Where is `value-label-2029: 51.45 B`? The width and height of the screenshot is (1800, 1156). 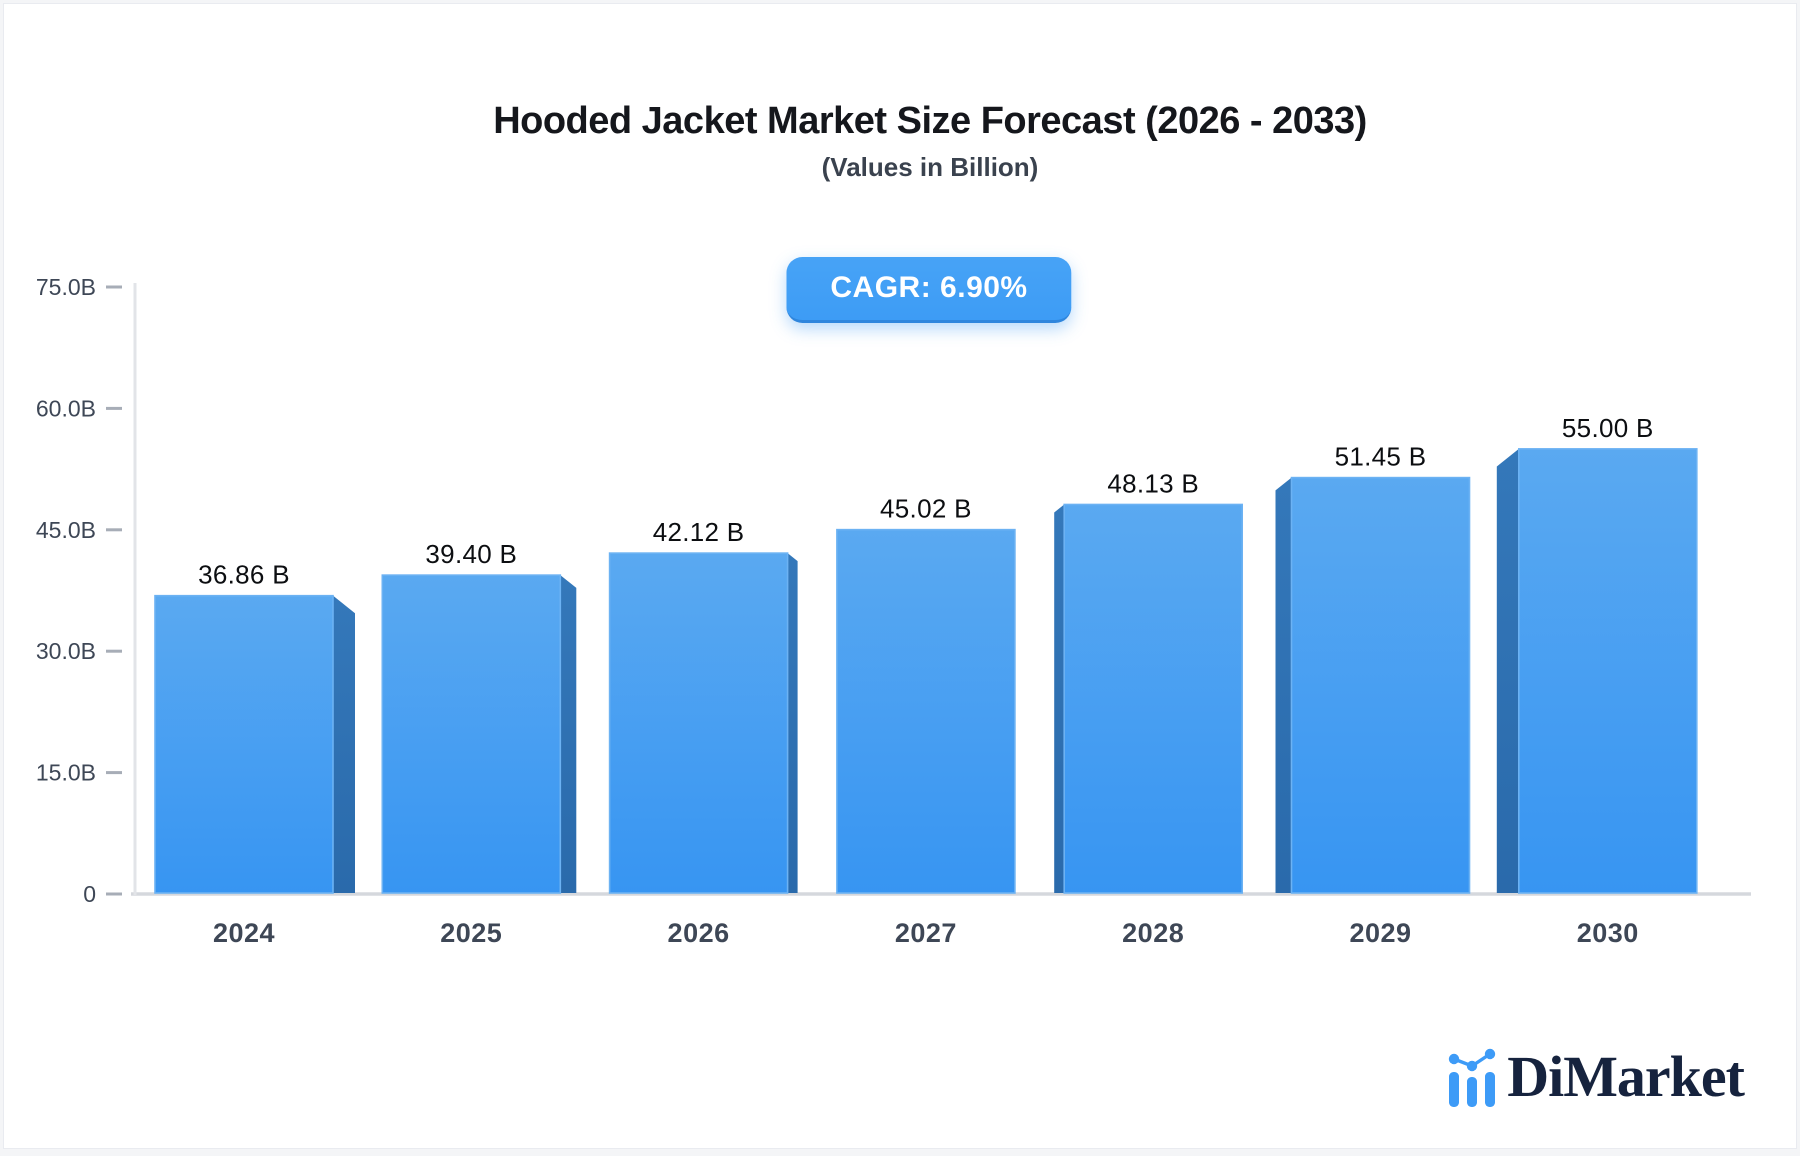 value-label-2029: 51.45 B is located at coordinates (1381, 457).